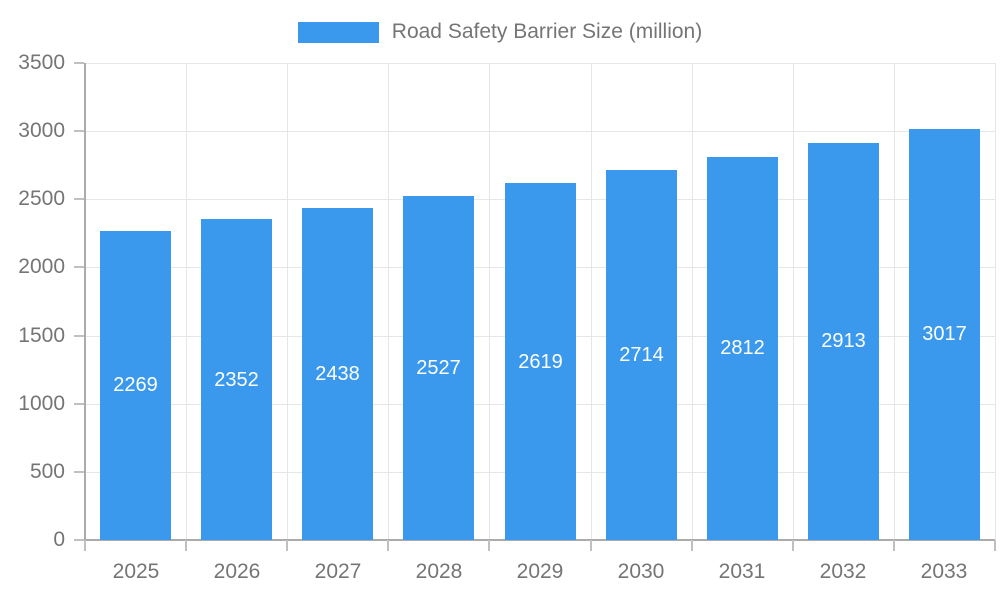  I want to click on chart-legend: Road Safety Barrier Size (million), so click(500, 32).